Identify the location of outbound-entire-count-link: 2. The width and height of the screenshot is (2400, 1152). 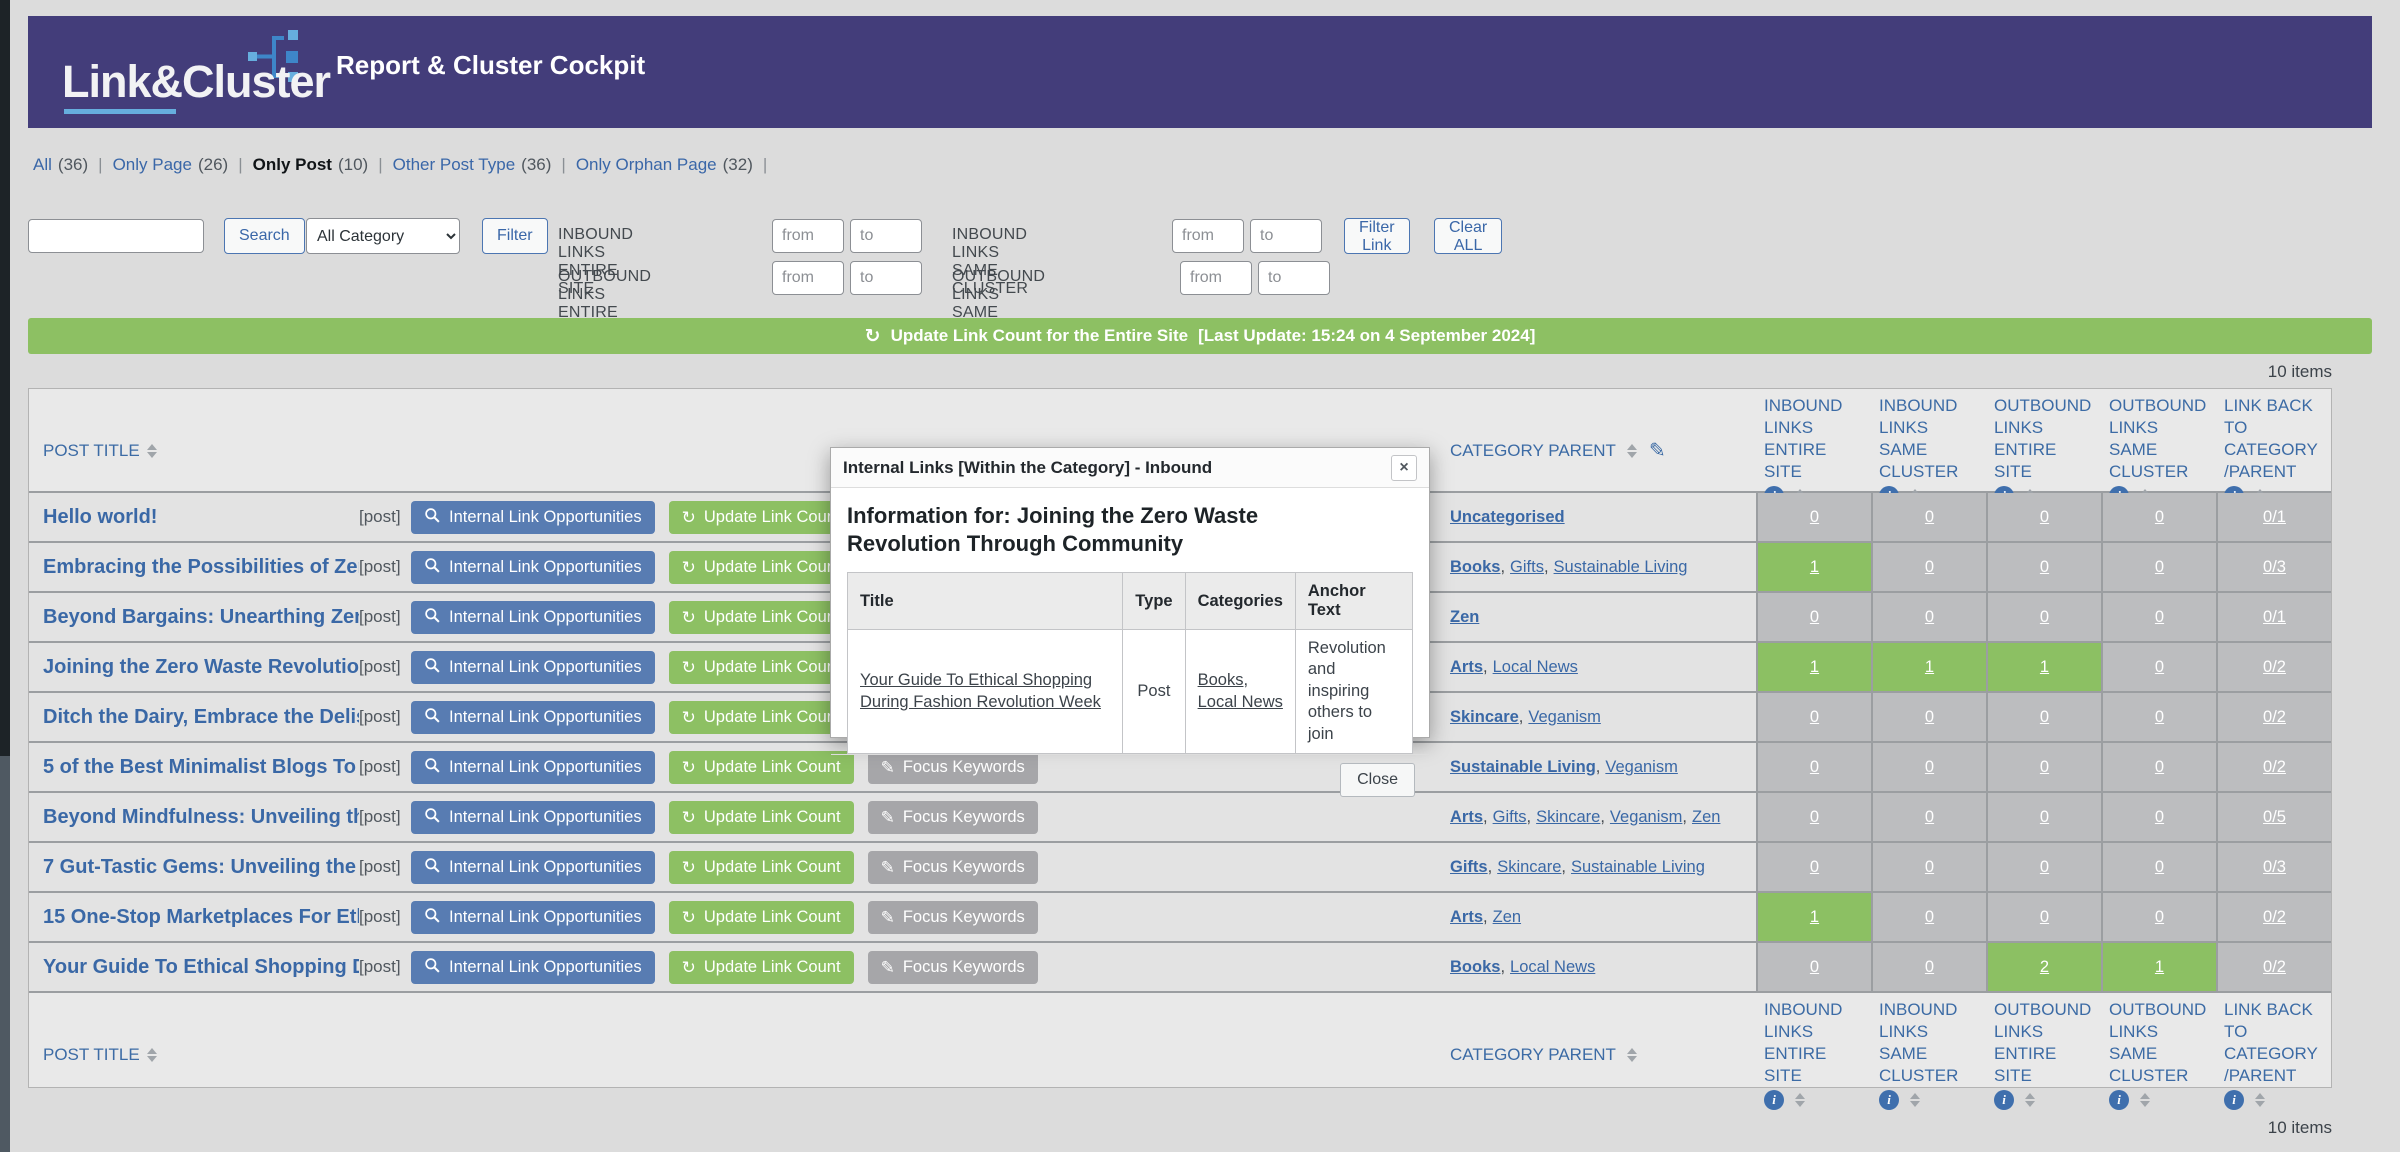
(2044, 966).